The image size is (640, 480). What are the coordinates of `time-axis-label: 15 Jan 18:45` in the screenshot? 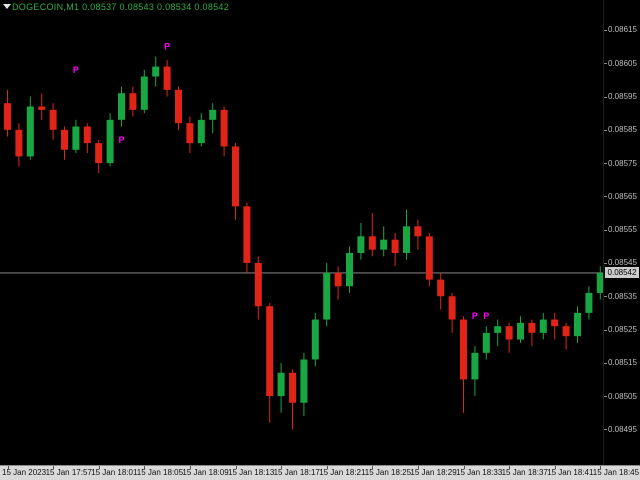 It's located at (616, 472).